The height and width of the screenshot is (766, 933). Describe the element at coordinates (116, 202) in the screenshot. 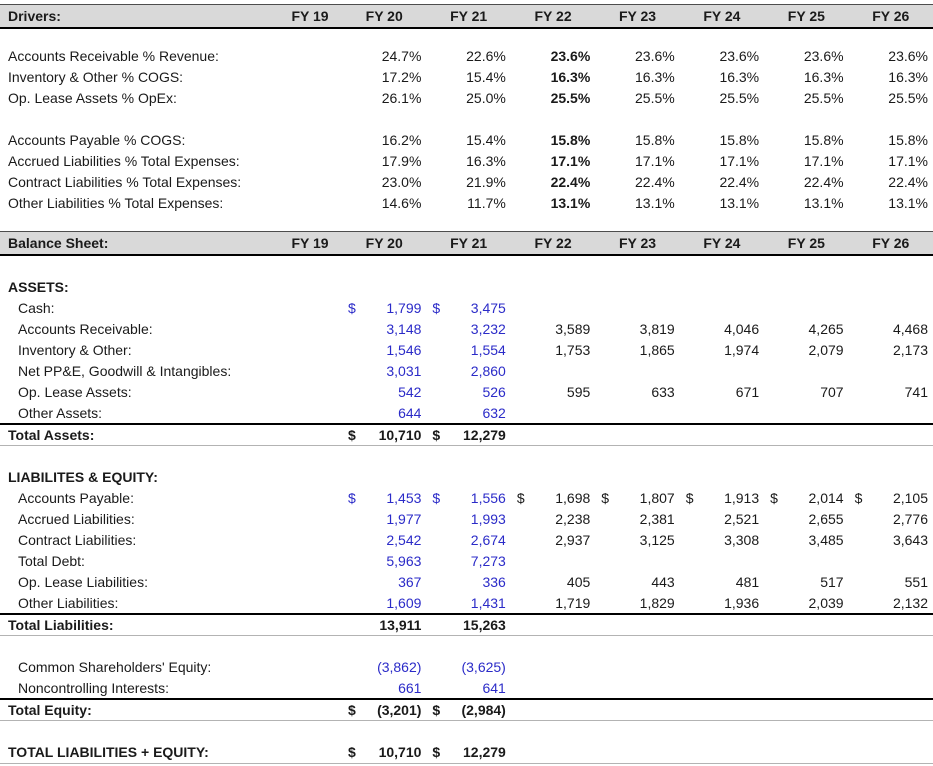

I see `row-label: Other Liabilities % Total Expenses:` at that location.